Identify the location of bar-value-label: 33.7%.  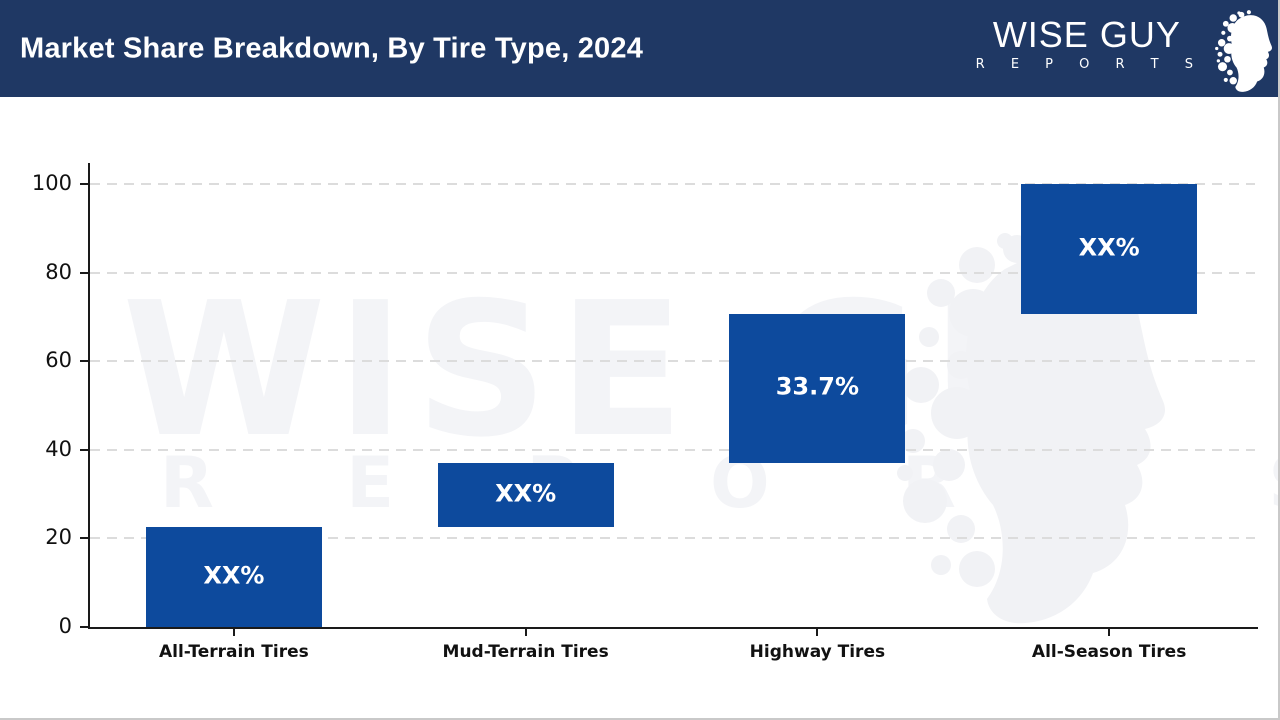
(817, 387).